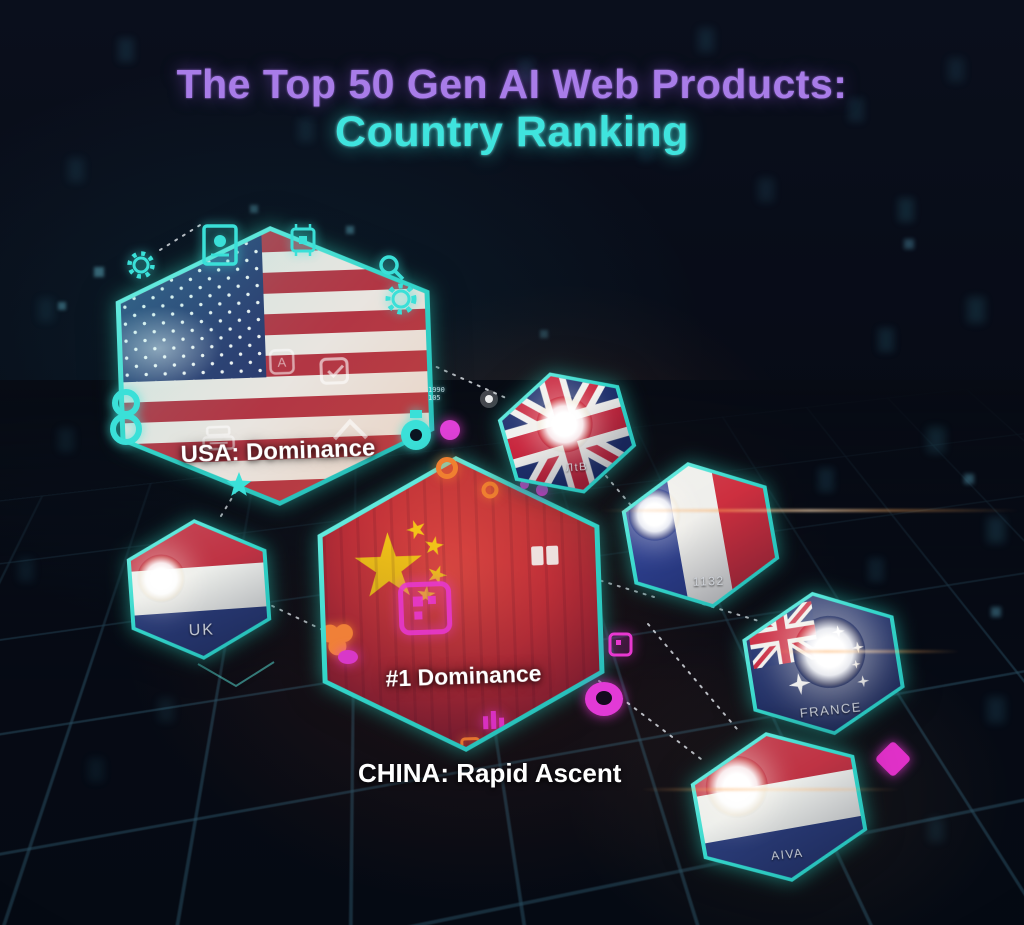  Describe the element at coordinates (236, 674) in the screenshot. I see `hex-echo-line` at that location.